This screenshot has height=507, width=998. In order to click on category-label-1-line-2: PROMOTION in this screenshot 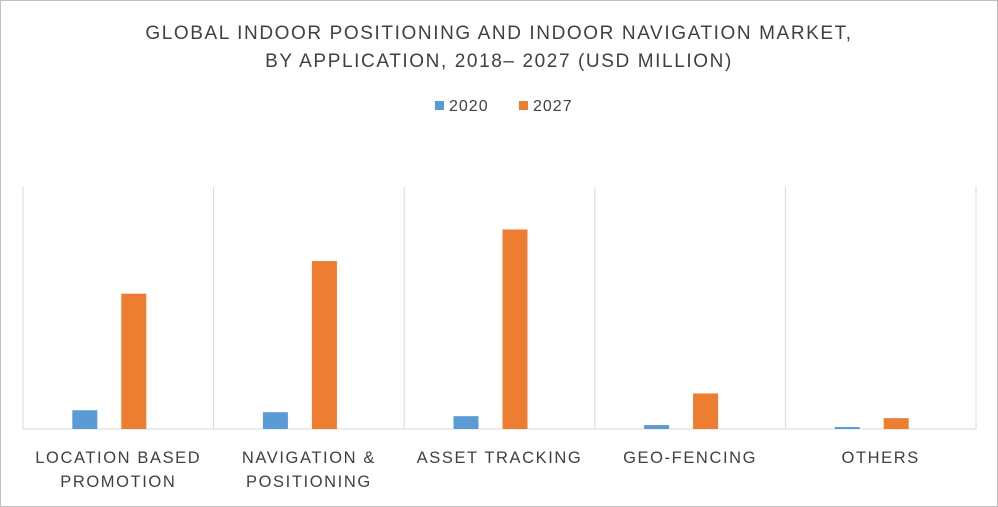, I will do `click(118, 482)`.